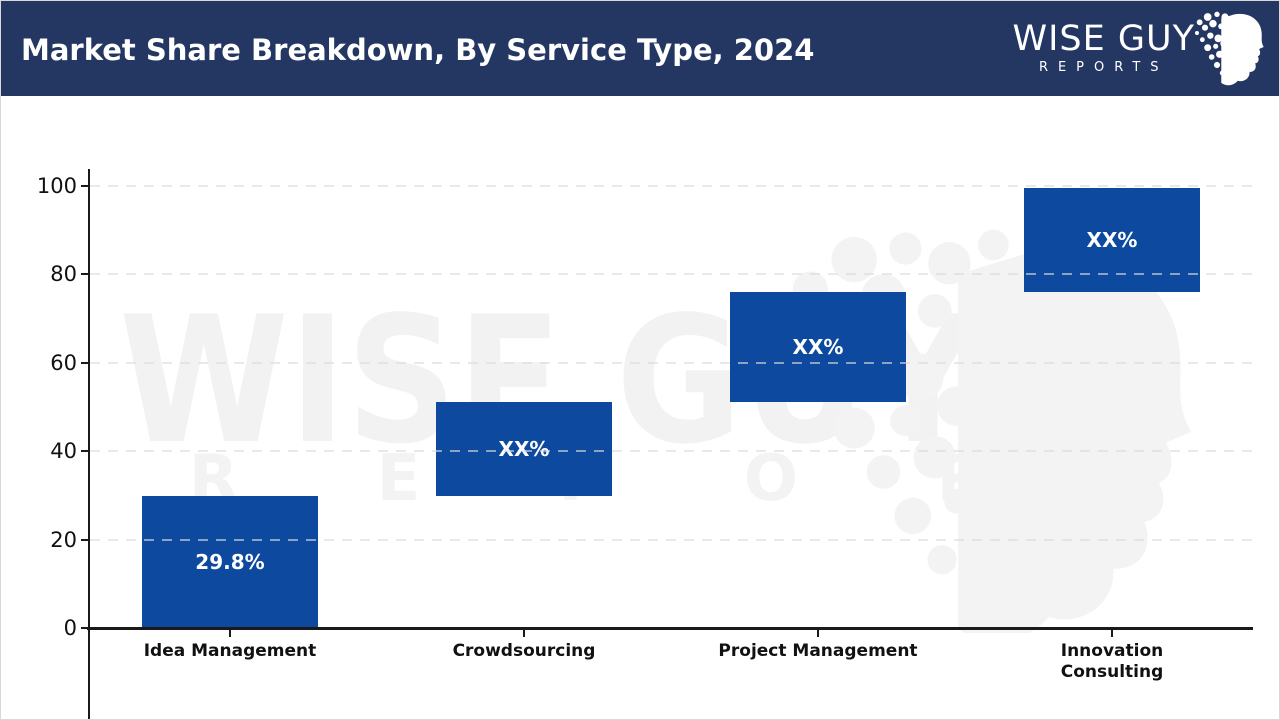 This screenshot has width=1280, height=720. Describe the element at coordinates (1229, 48) in the screenshot. I see `logo-head-icon` at that location.